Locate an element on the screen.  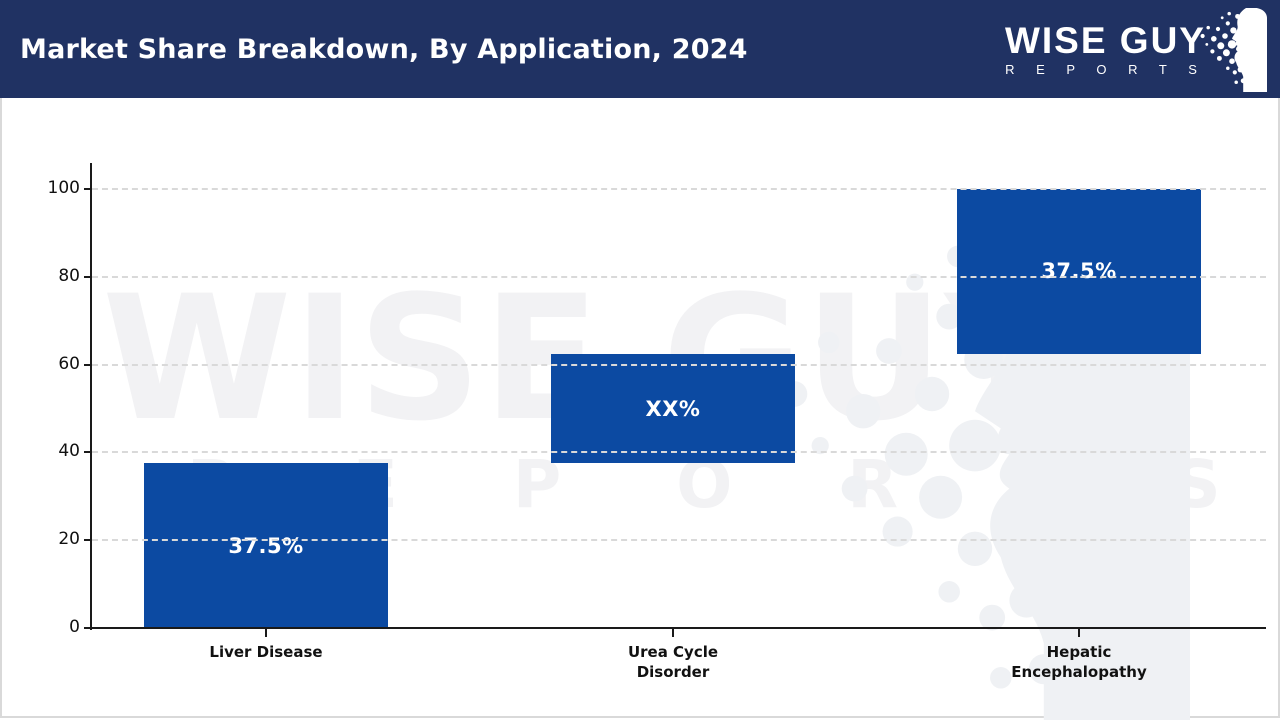
bar-value-label: XX% is located at coordinates (673, 408).